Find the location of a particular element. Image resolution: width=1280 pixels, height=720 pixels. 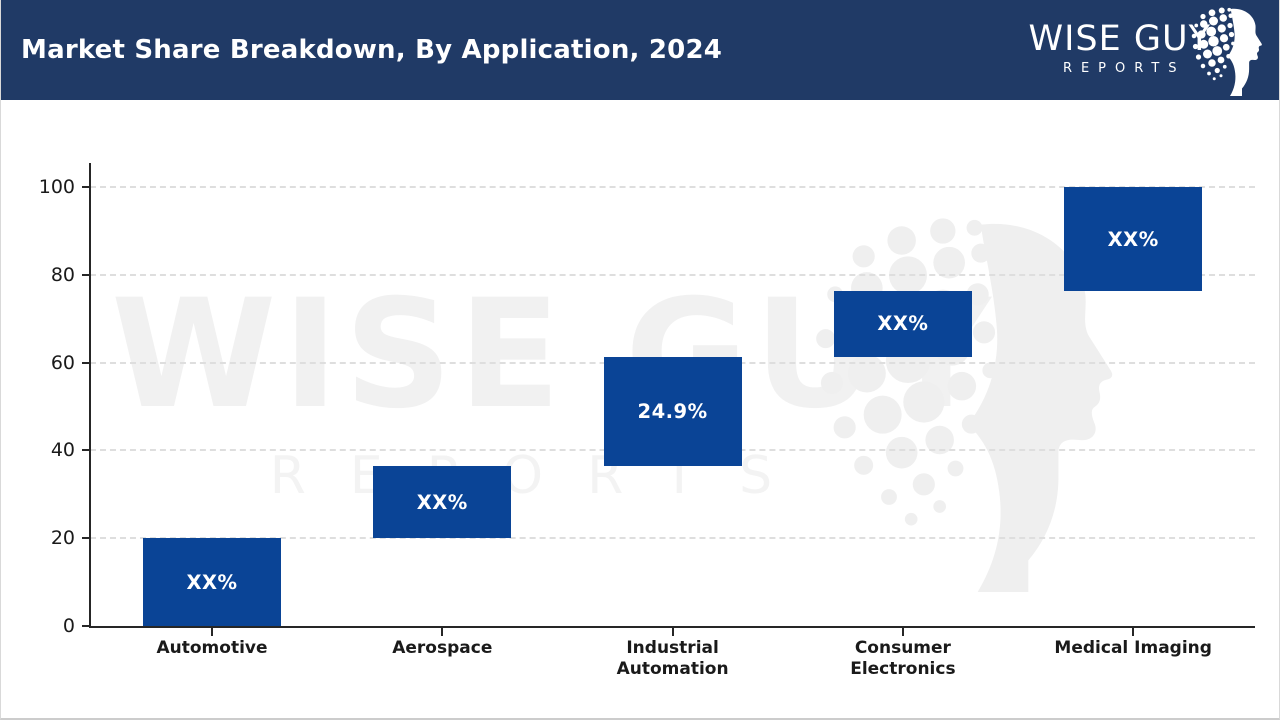

brand-logo: WISE GUY REPORTS is located at coordinates (1144, 50).